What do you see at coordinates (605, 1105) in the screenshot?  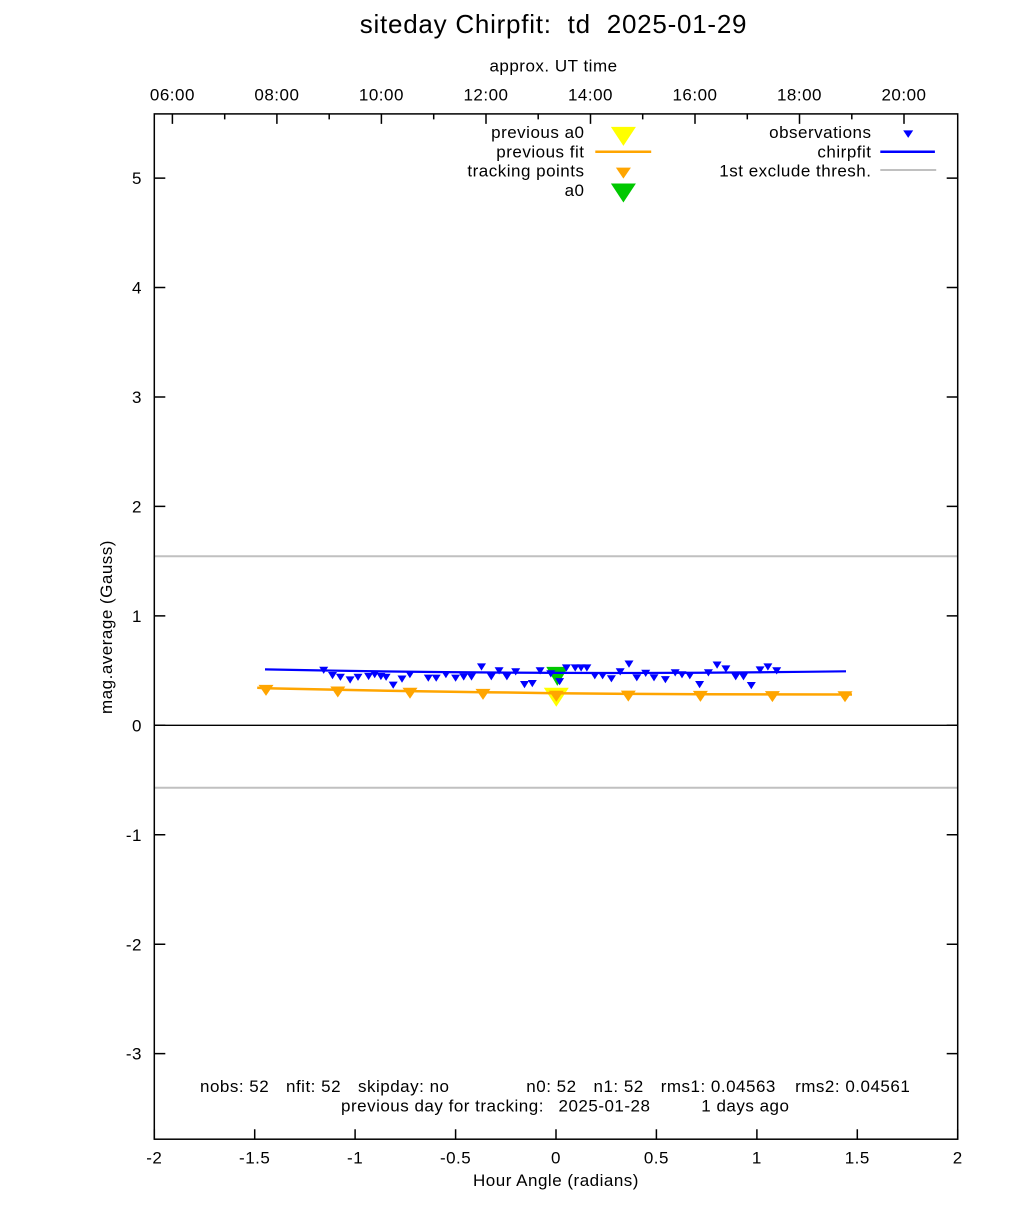 I see `svg-text: 2025-01-28` at bounding box center [605, 1105].